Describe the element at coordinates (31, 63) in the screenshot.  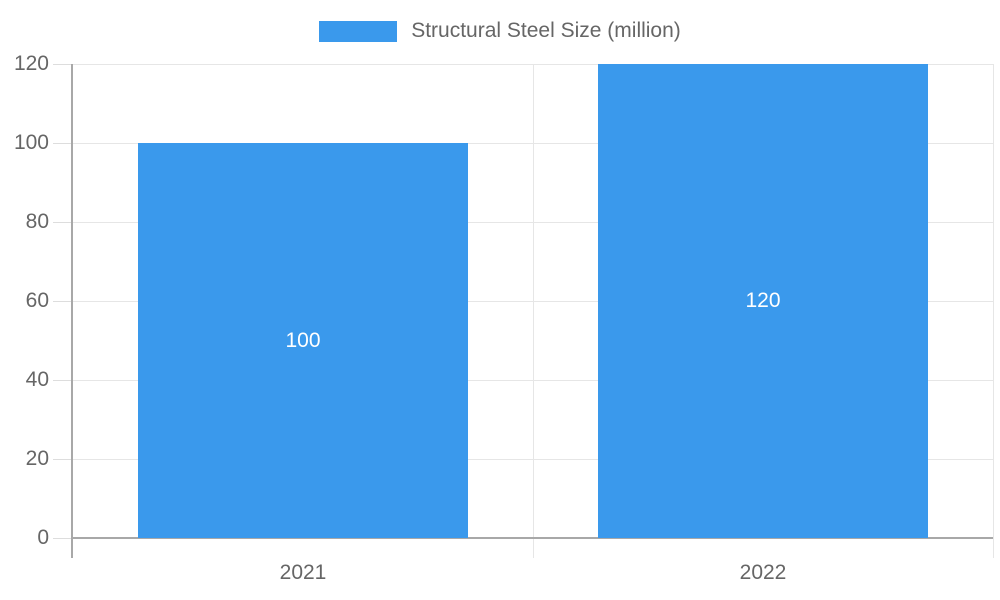
I see `y-tick-label: 120` at that location.